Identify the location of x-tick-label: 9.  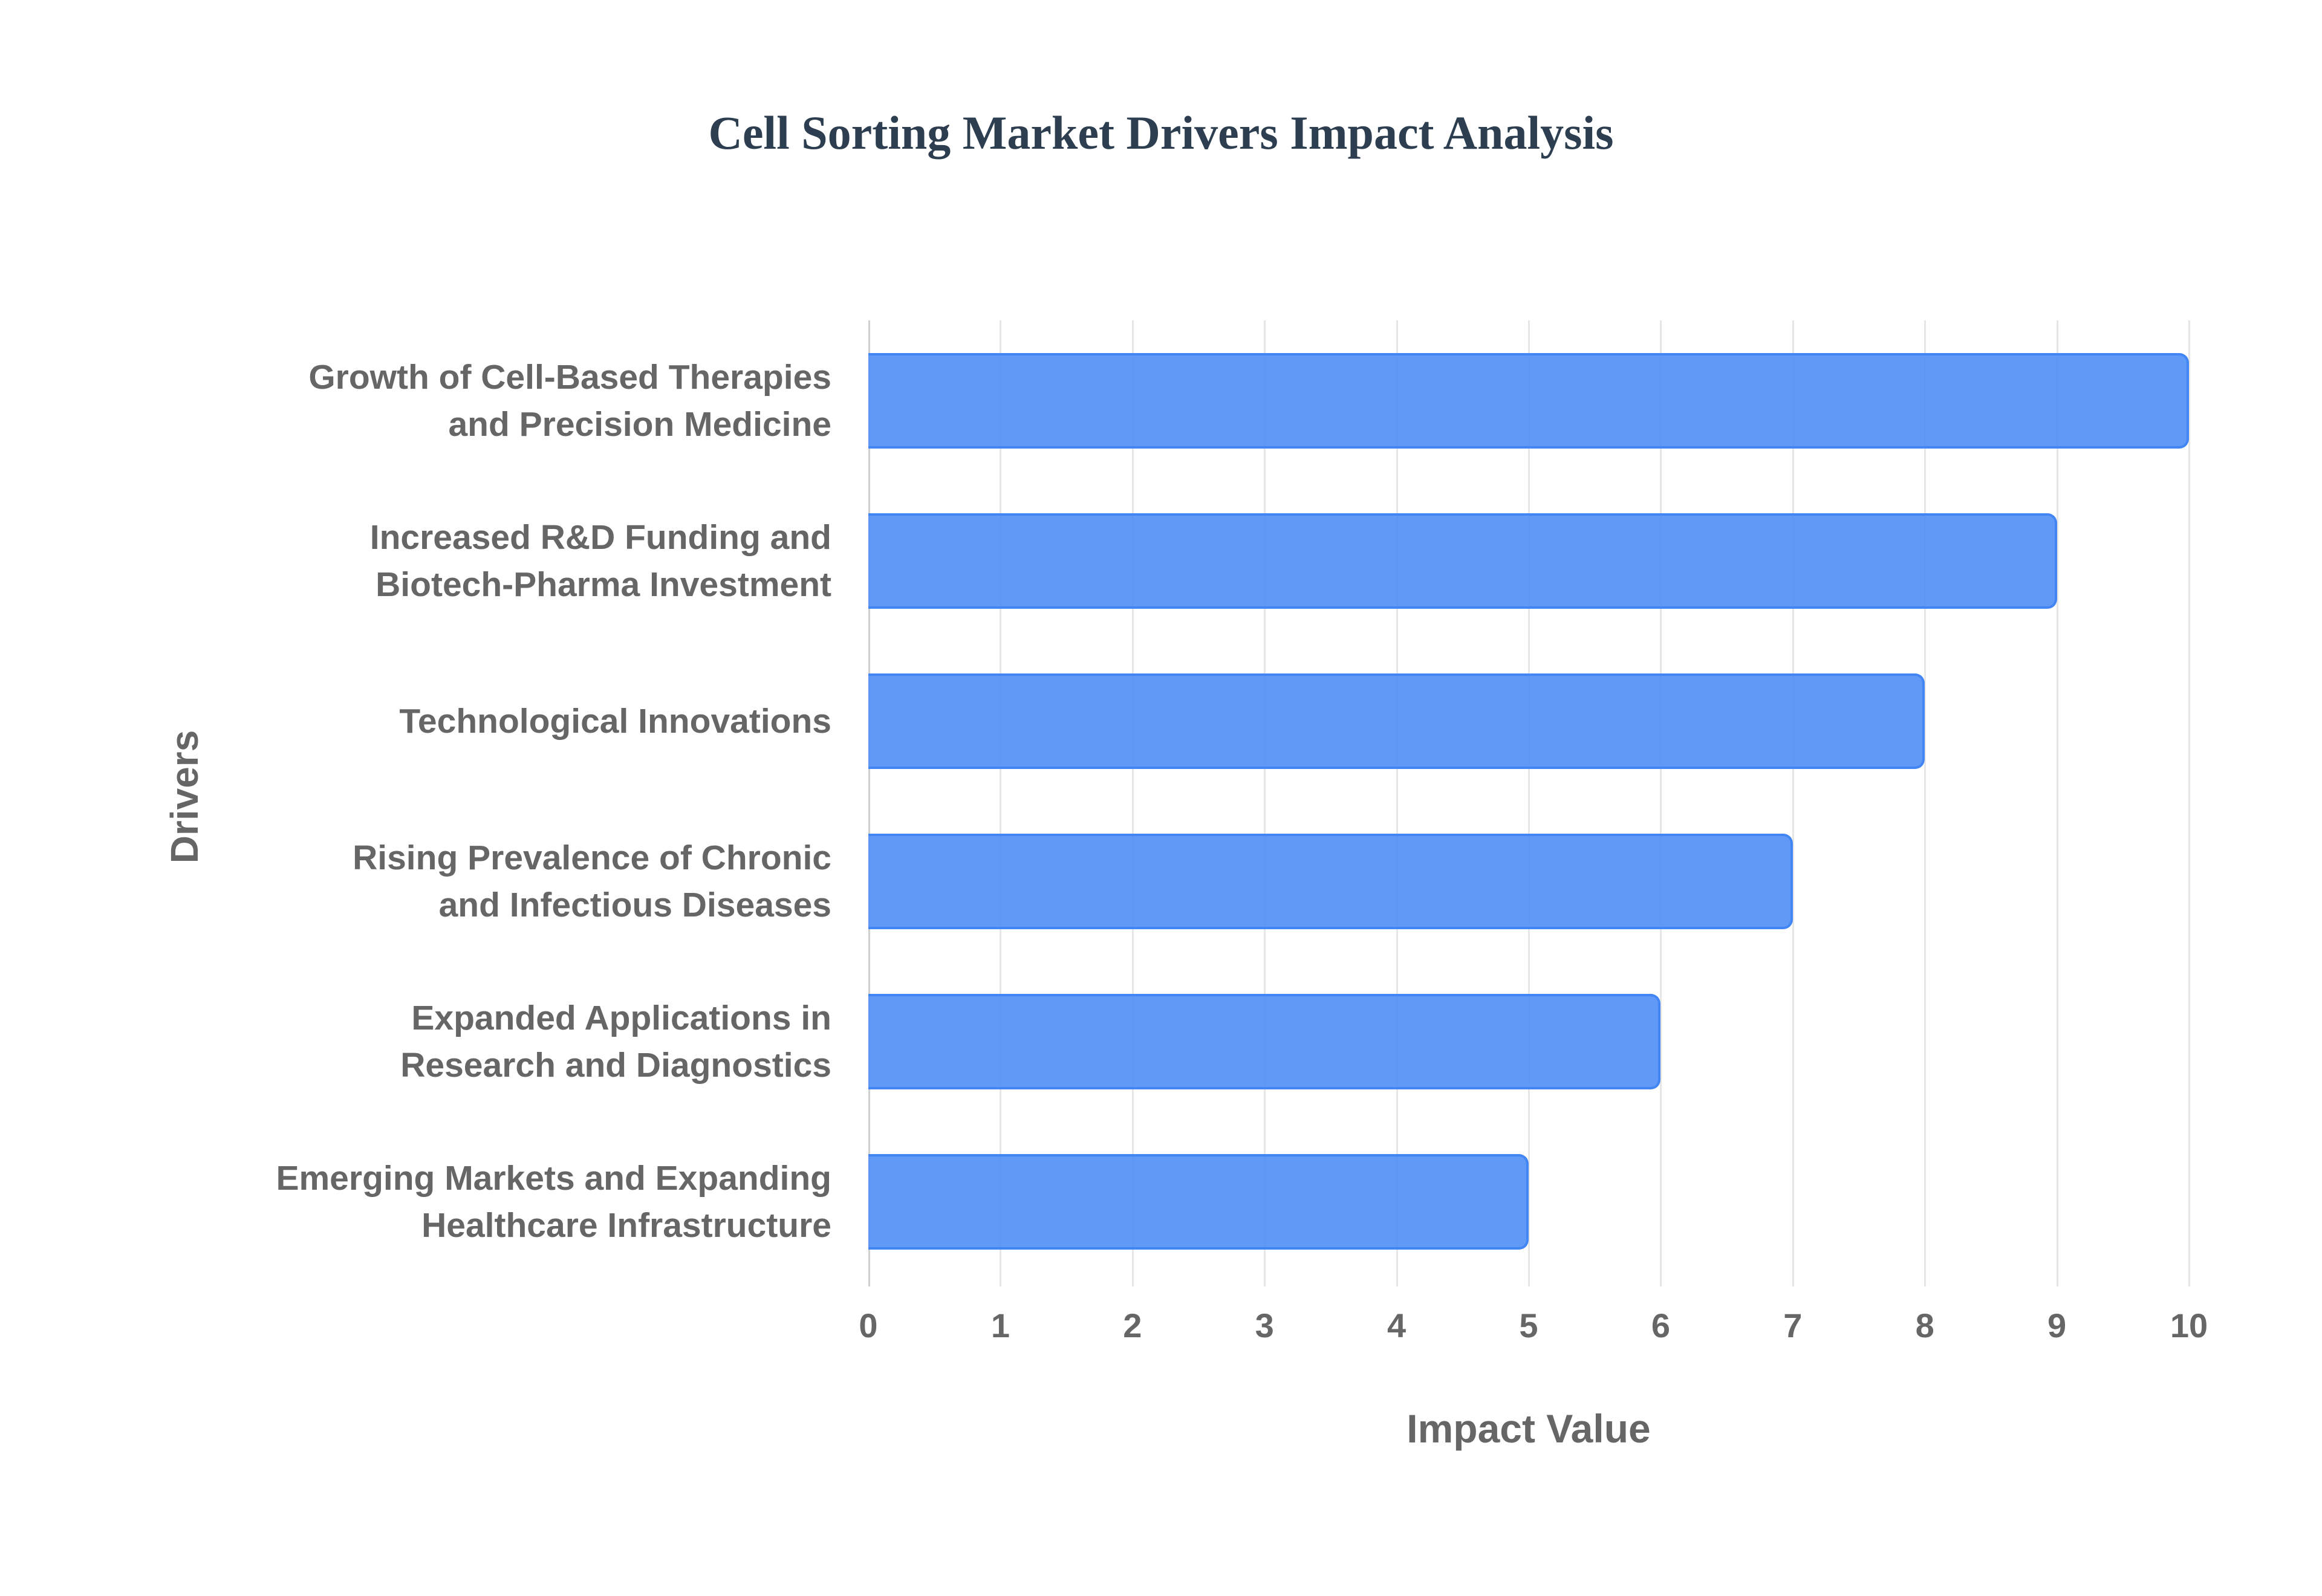
(2057, 1325).